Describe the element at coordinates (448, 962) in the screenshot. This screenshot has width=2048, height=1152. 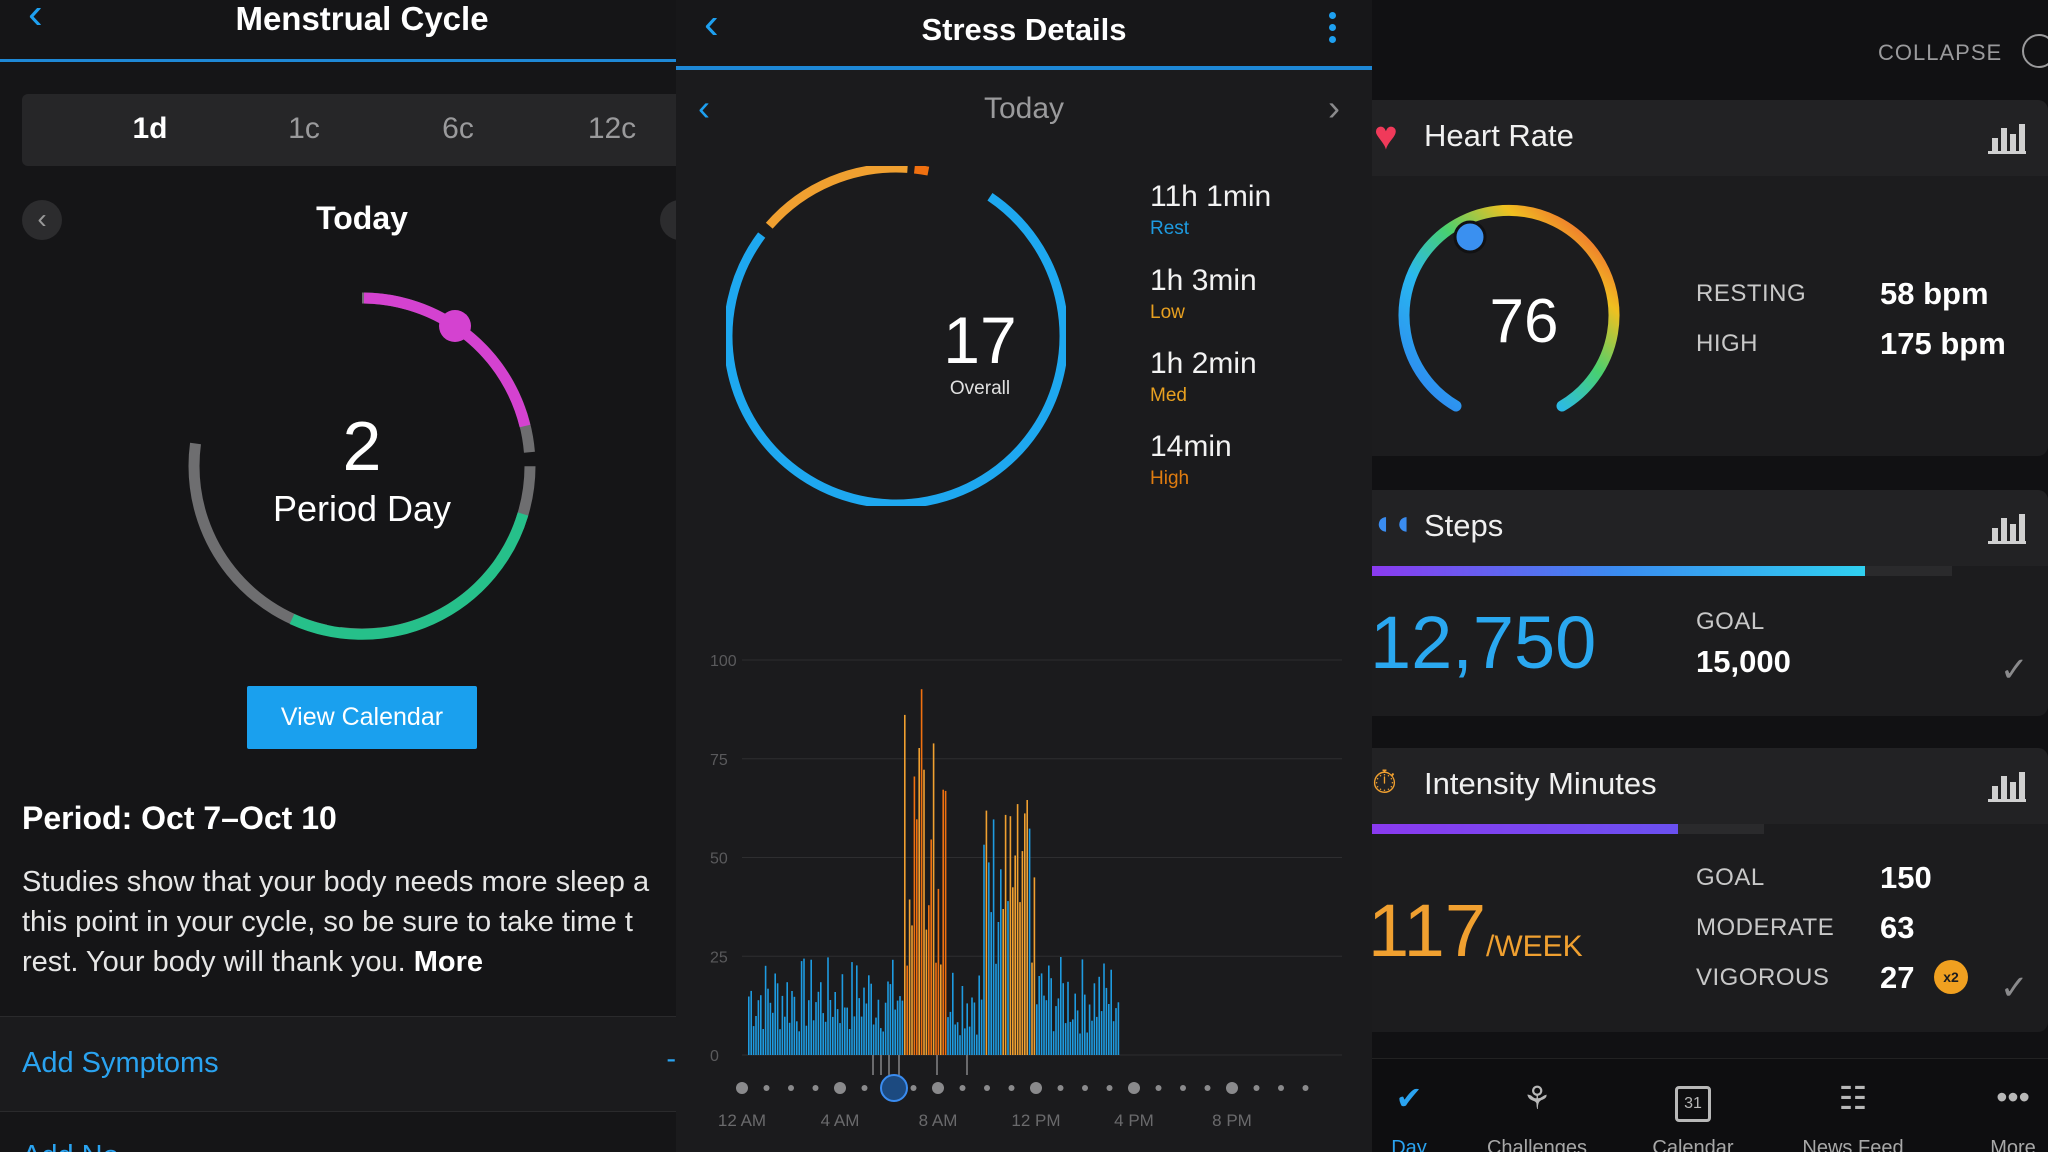
I see `more-link: More` at that location.